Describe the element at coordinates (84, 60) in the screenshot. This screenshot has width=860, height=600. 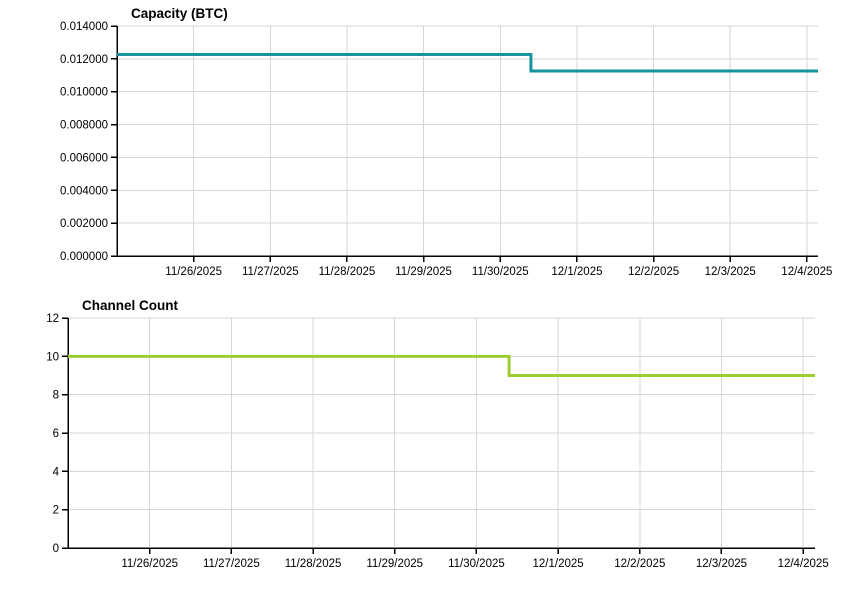
I see `y-tick-label: 0.012000` at that location.